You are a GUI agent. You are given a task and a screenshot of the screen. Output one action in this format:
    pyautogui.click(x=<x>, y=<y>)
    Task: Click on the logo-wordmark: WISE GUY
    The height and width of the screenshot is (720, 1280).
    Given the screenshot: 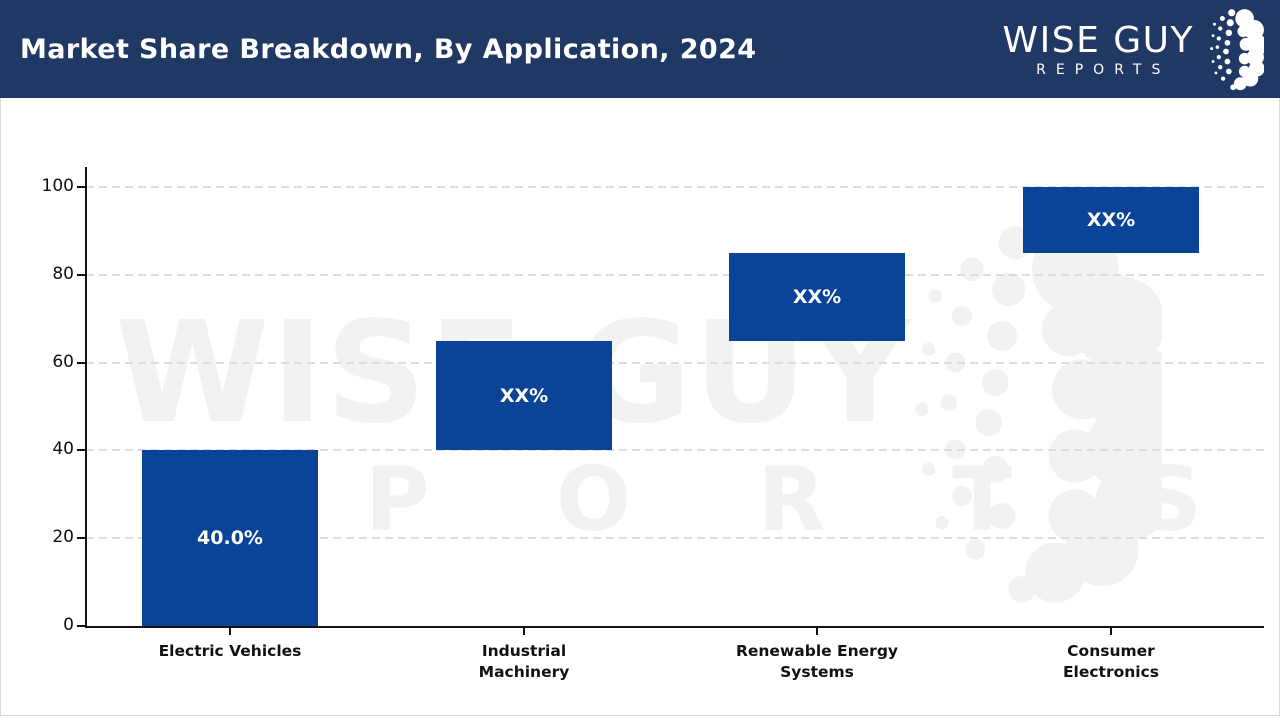 What is the action you would take?
    pyautogui.click(x=1098, y=40)
    